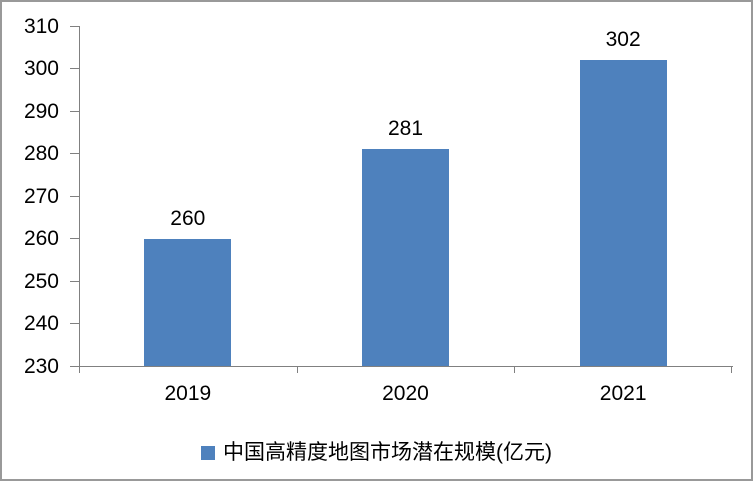 The image size is (753, 481). What do you see at coordinates (623, 393) in the screenshot?
I see `x-axis-label: 2021` at bounding box center [623, 393].